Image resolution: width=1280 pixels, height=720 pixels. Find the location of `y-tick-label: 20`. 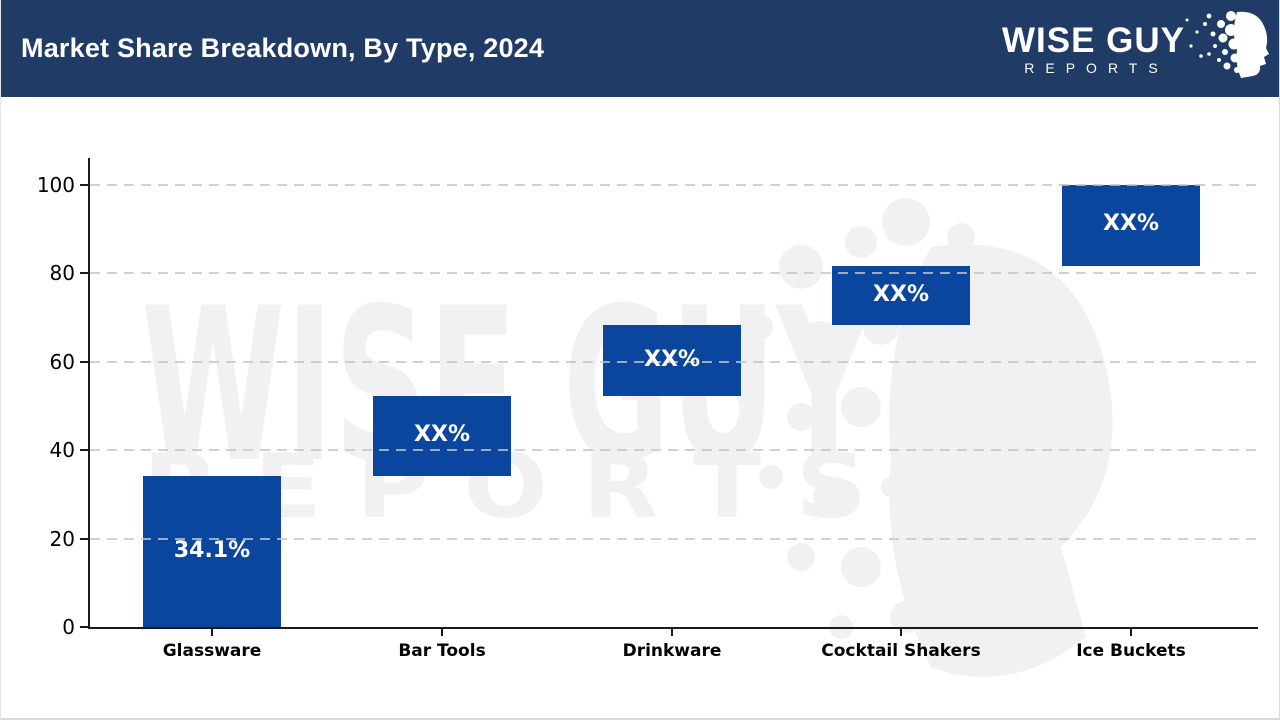

y-tick-label: 20 is located at coordinates (62, 539).